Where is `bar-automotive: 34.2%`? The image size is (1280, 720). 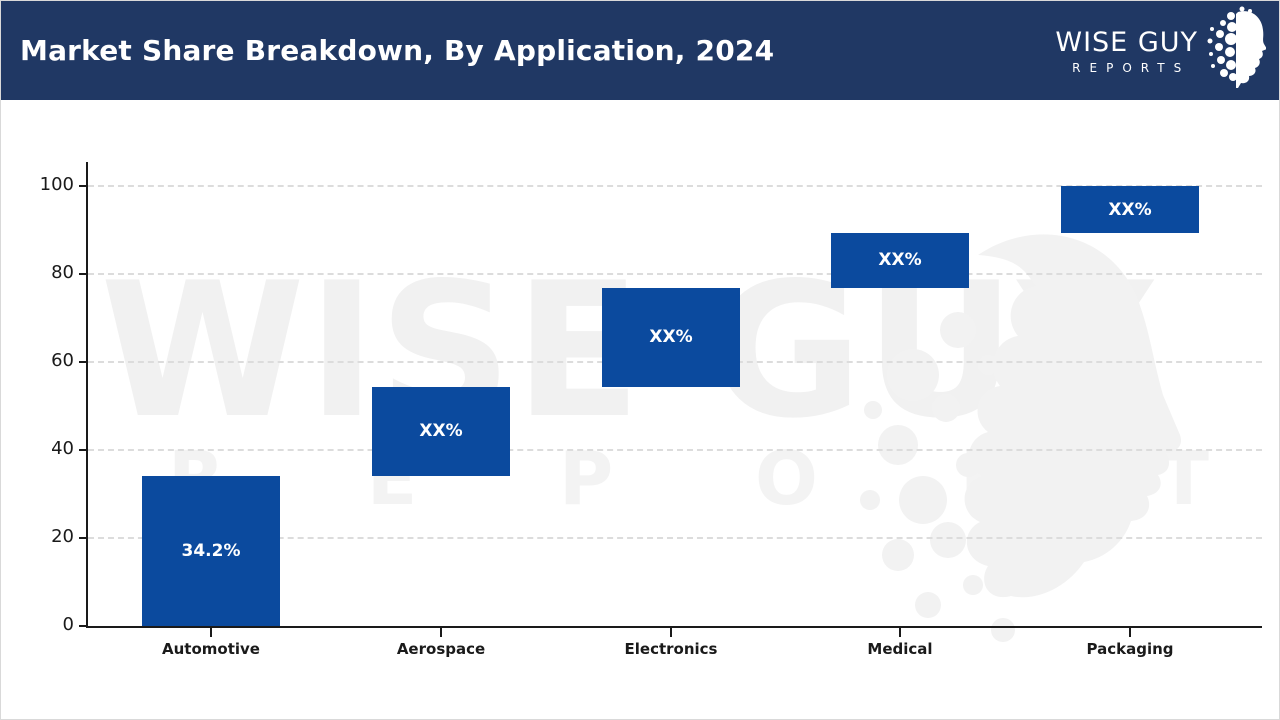
bar-automotive: 34.2% is located at coordinates (211, 550).